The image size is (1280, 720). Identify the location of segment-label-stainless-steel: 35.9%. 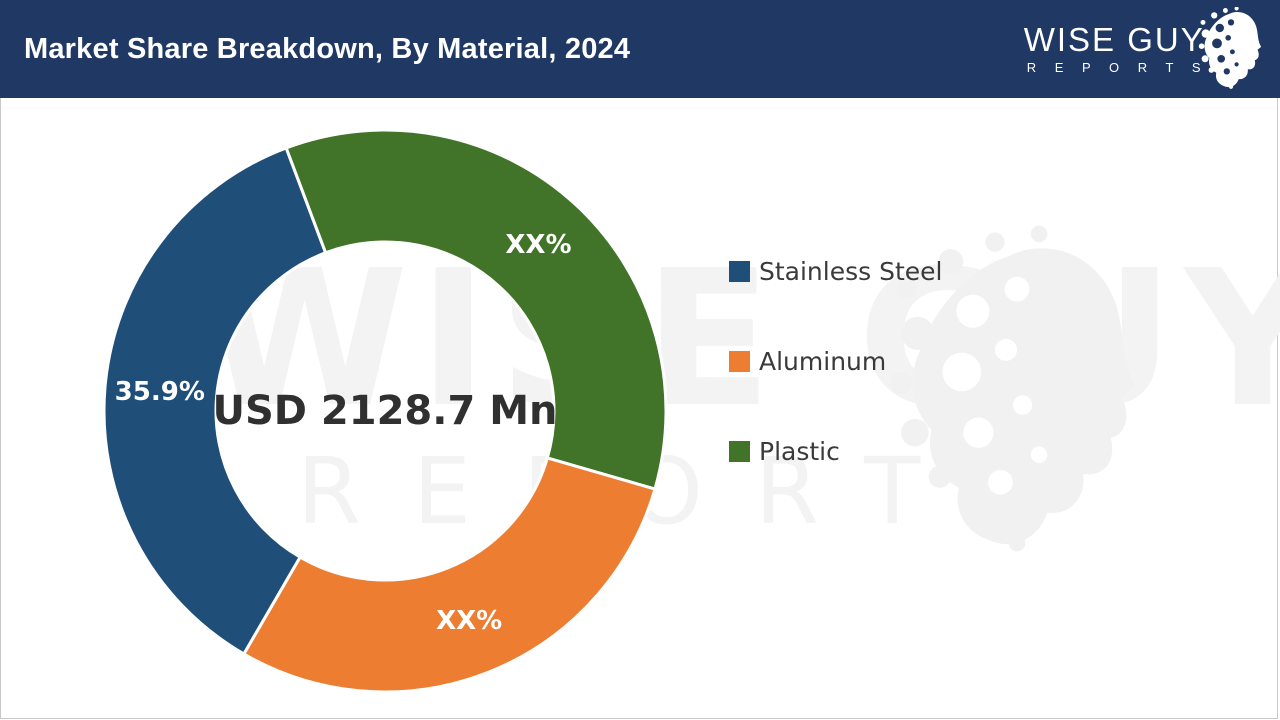
(159, 392).